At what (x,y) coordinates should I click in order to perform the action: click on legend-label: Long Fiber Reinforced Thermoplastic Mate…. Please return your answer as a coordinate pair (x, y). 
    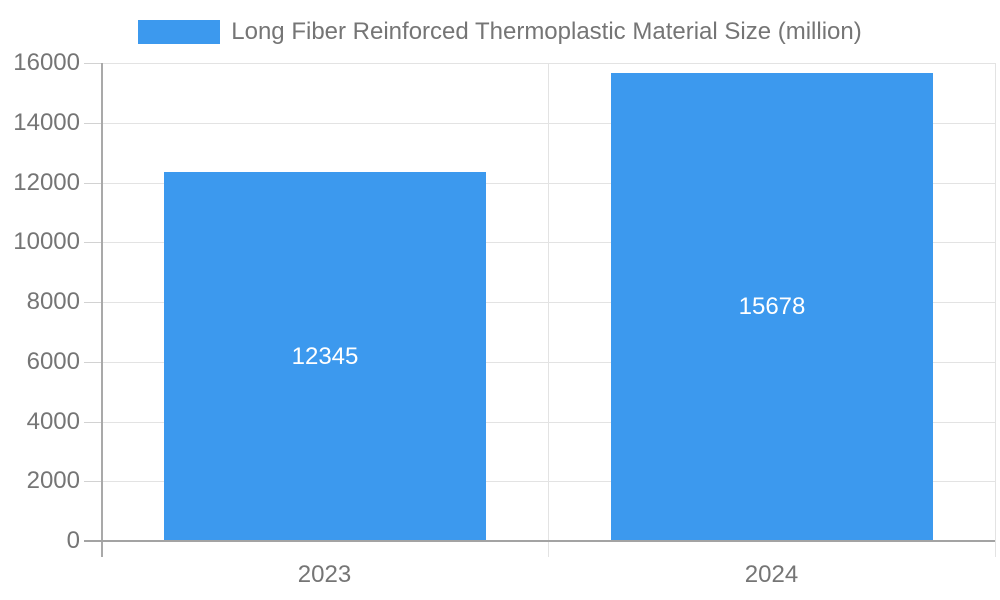
    Looking at the image, I should click on (546, 31).